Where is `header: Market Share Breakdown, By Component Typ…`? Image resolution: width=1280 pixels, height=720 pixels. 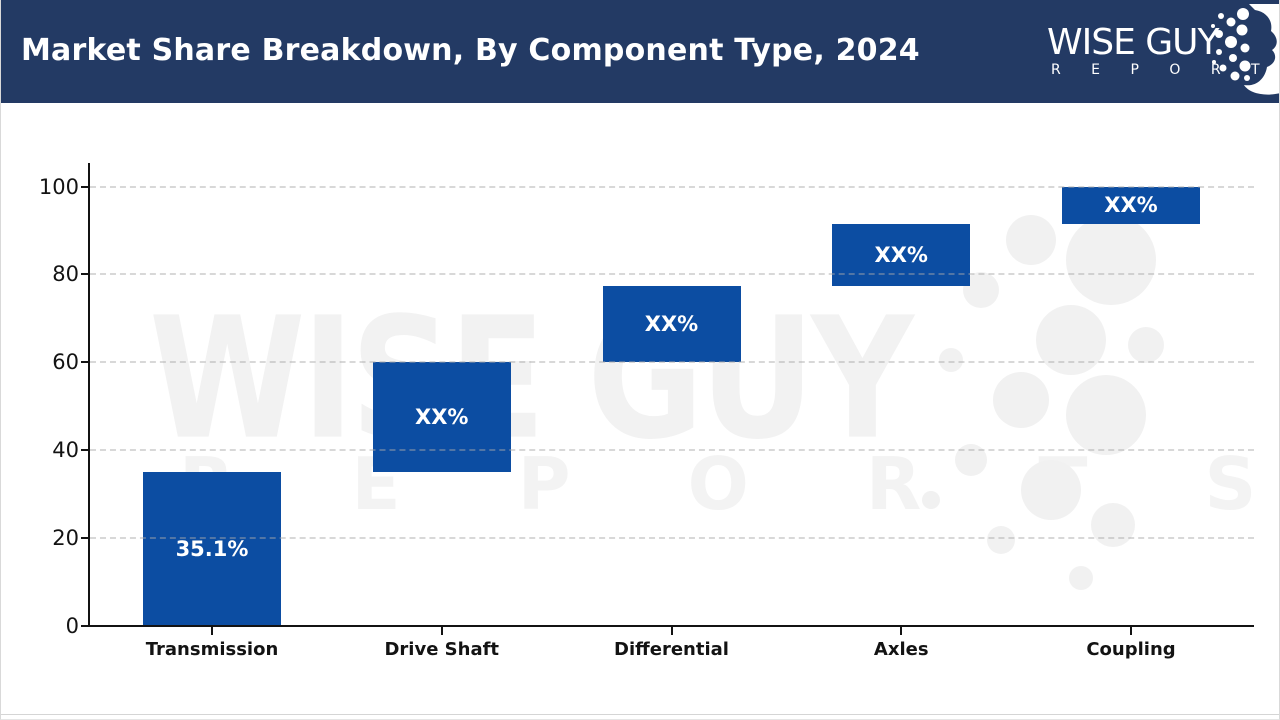 header: Market Share Breakdown, By Component Typ… is located at coordinates (640, 51).